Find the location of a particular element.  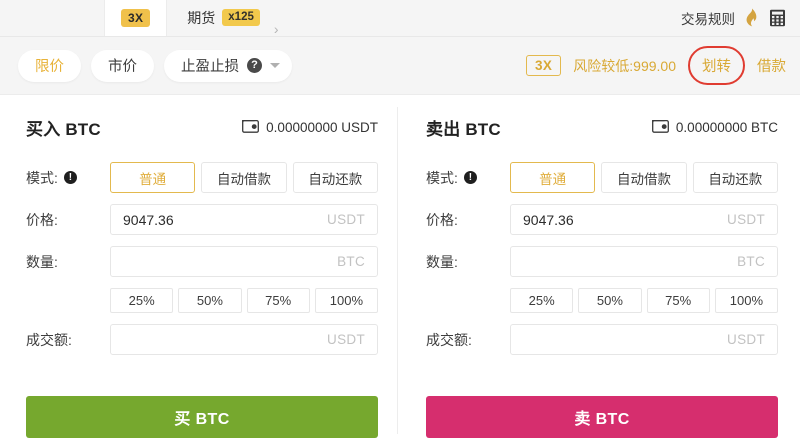

order-type-stop: 止盈止损 ? is located at coordinates (228, 65).